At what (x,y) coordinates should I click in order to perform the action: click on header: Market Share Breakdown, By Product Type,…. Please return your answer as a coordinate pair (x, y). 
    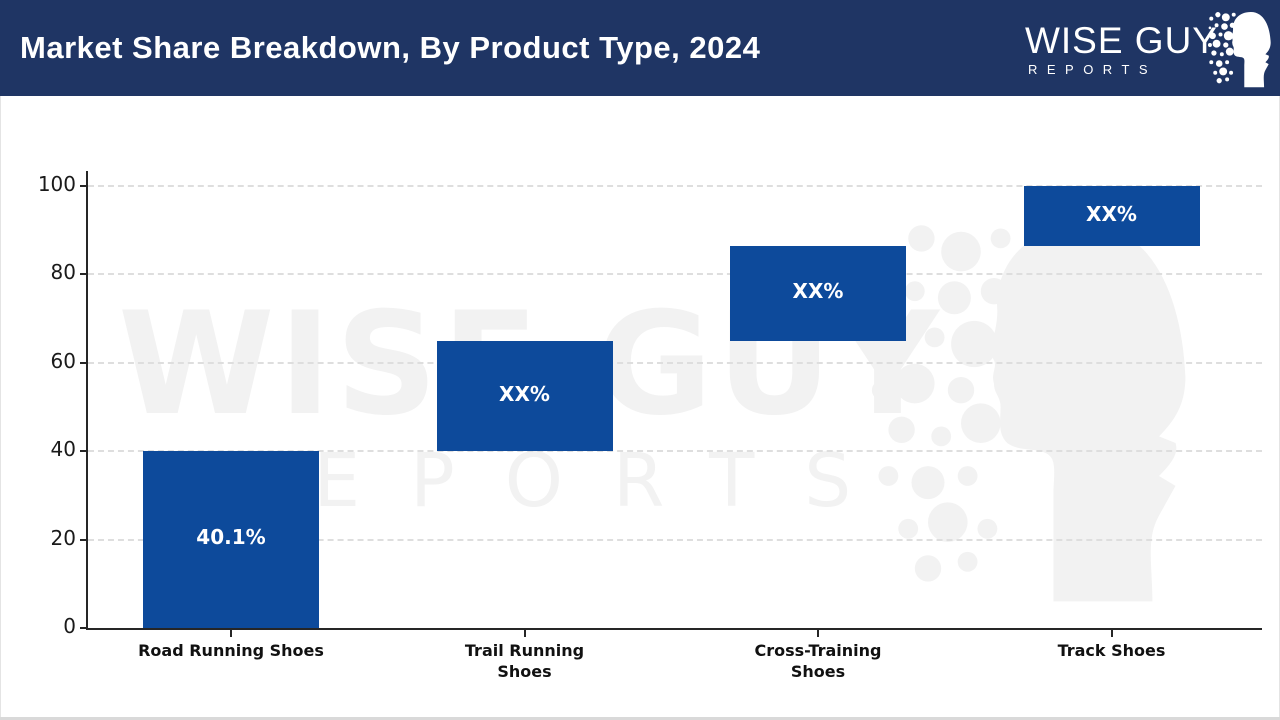
    Looking at the image, I should click on (640, 48).